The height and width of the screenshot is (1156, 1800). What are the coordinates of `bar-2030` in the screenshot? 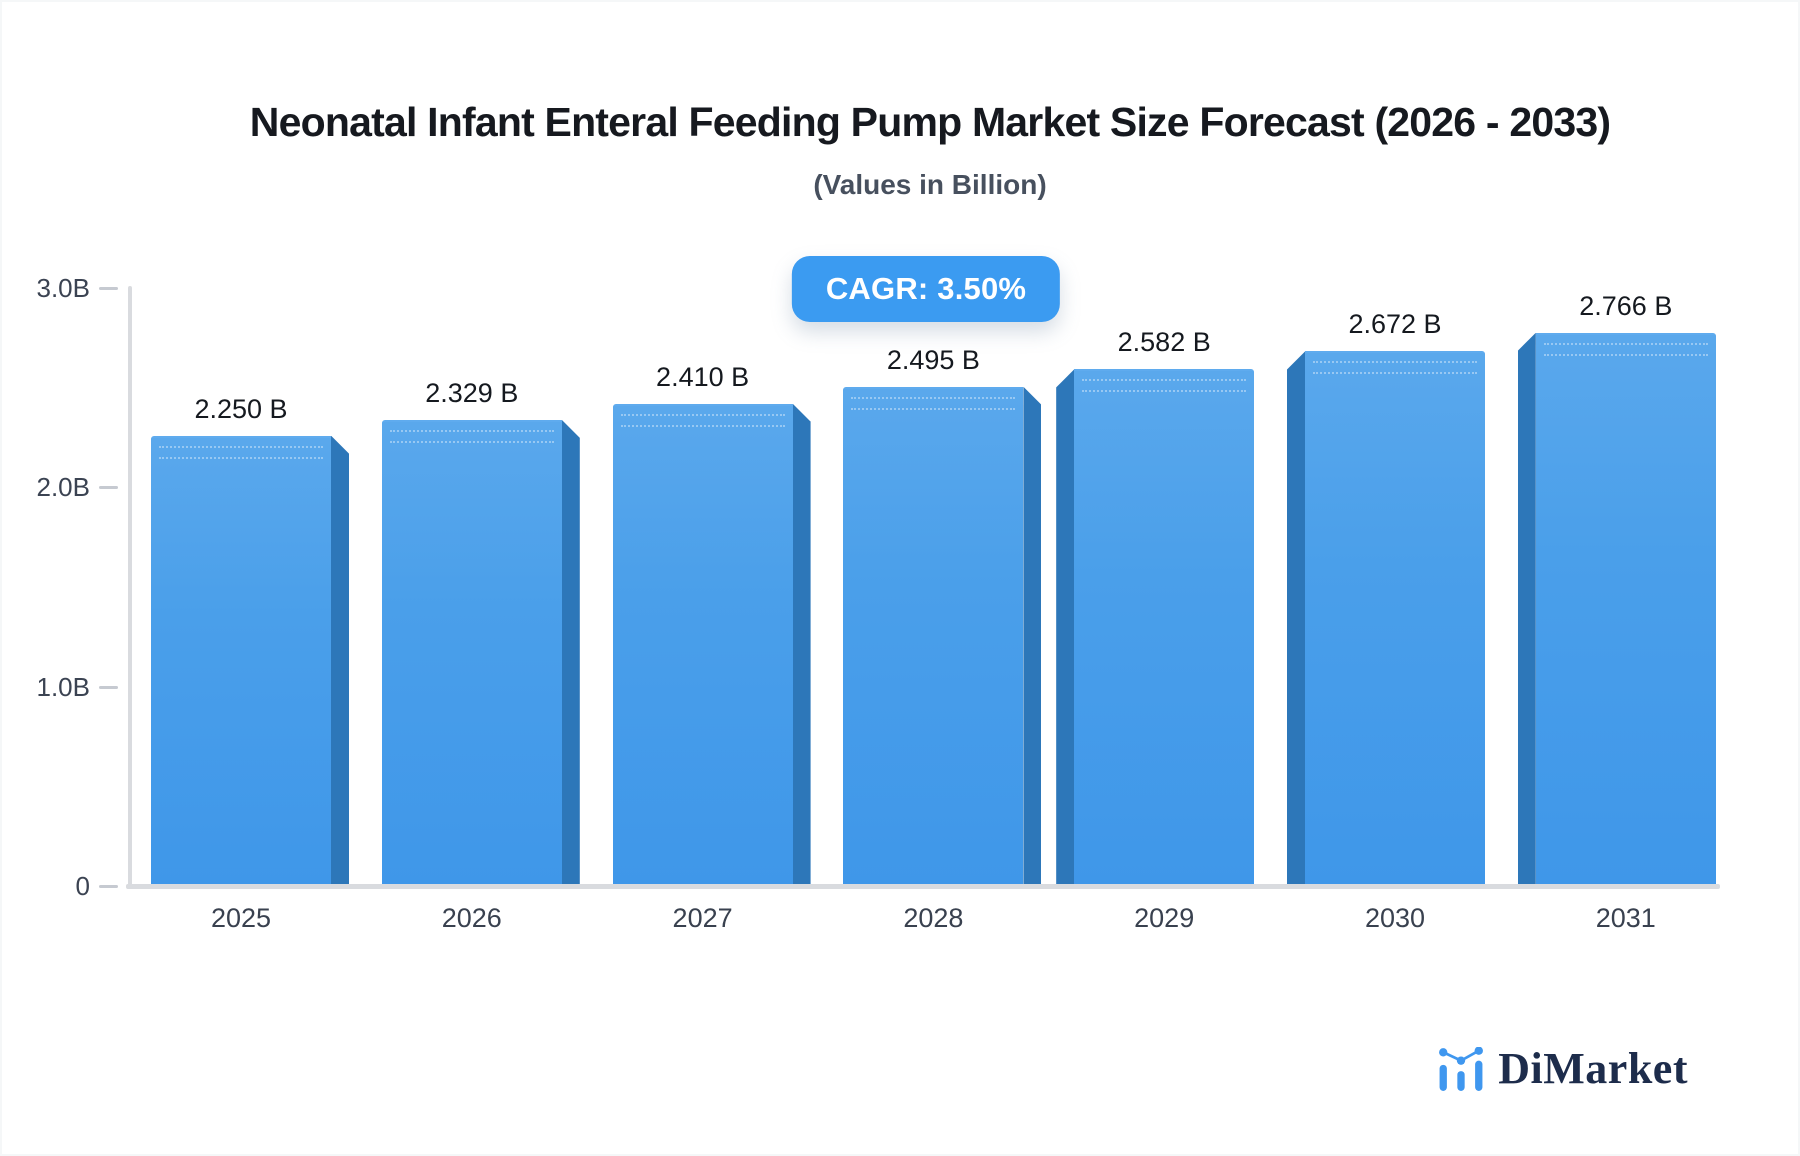 It's located at (1386, 617).